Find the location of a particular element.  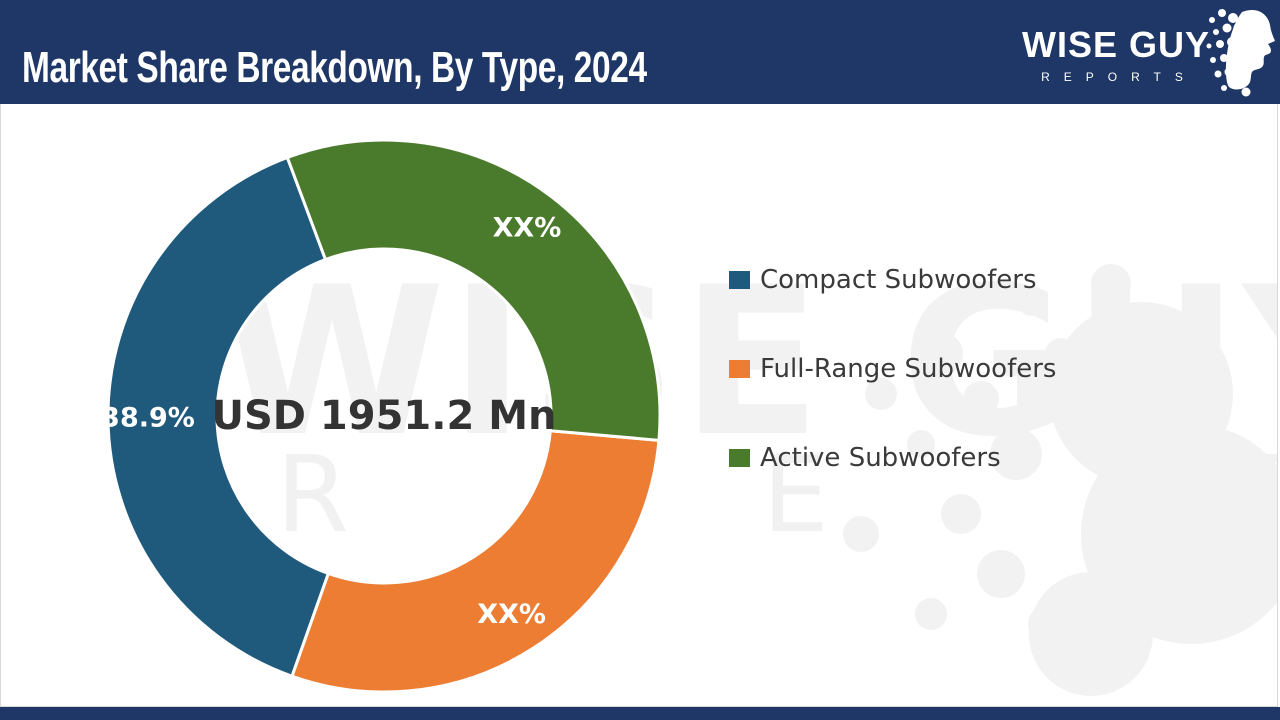

legend-item-active-subwoofers: Active Subwoofers is located at coordinates (865, 458).